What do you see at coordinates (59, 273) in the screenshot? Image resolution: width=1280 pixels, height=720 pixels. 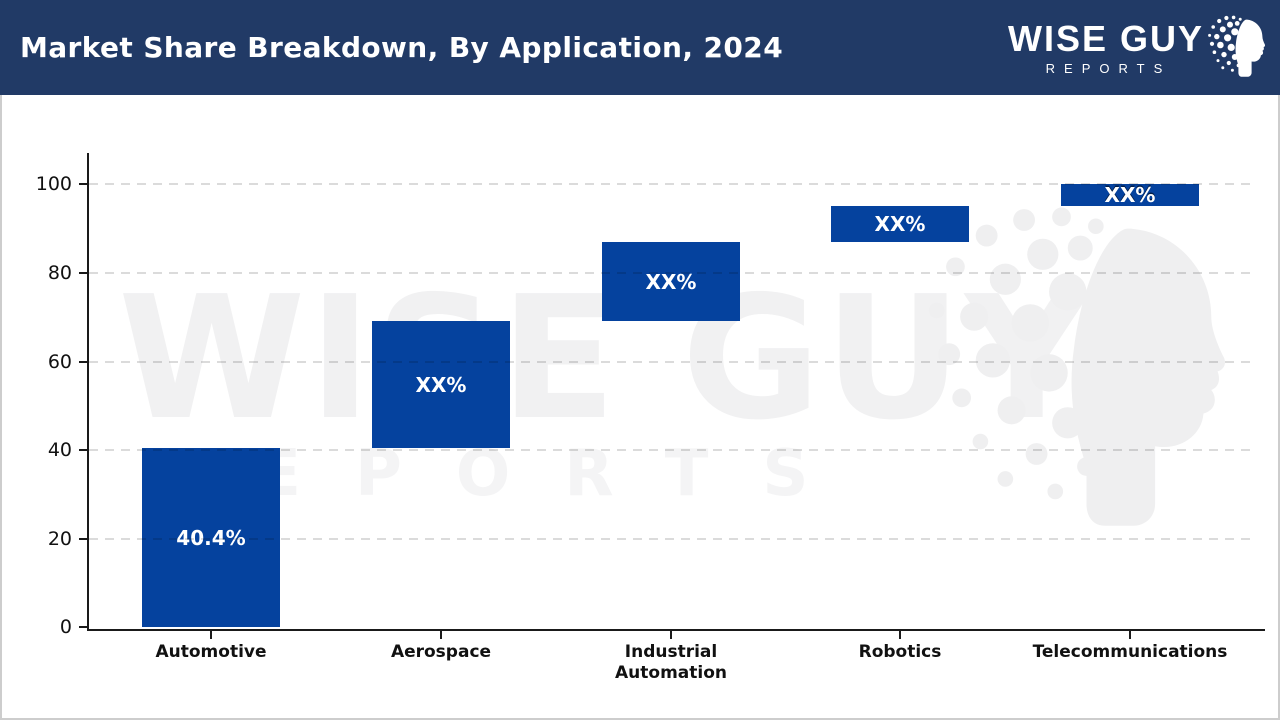 I see `y-tick-label: 80` at bounding box center [59, 273].